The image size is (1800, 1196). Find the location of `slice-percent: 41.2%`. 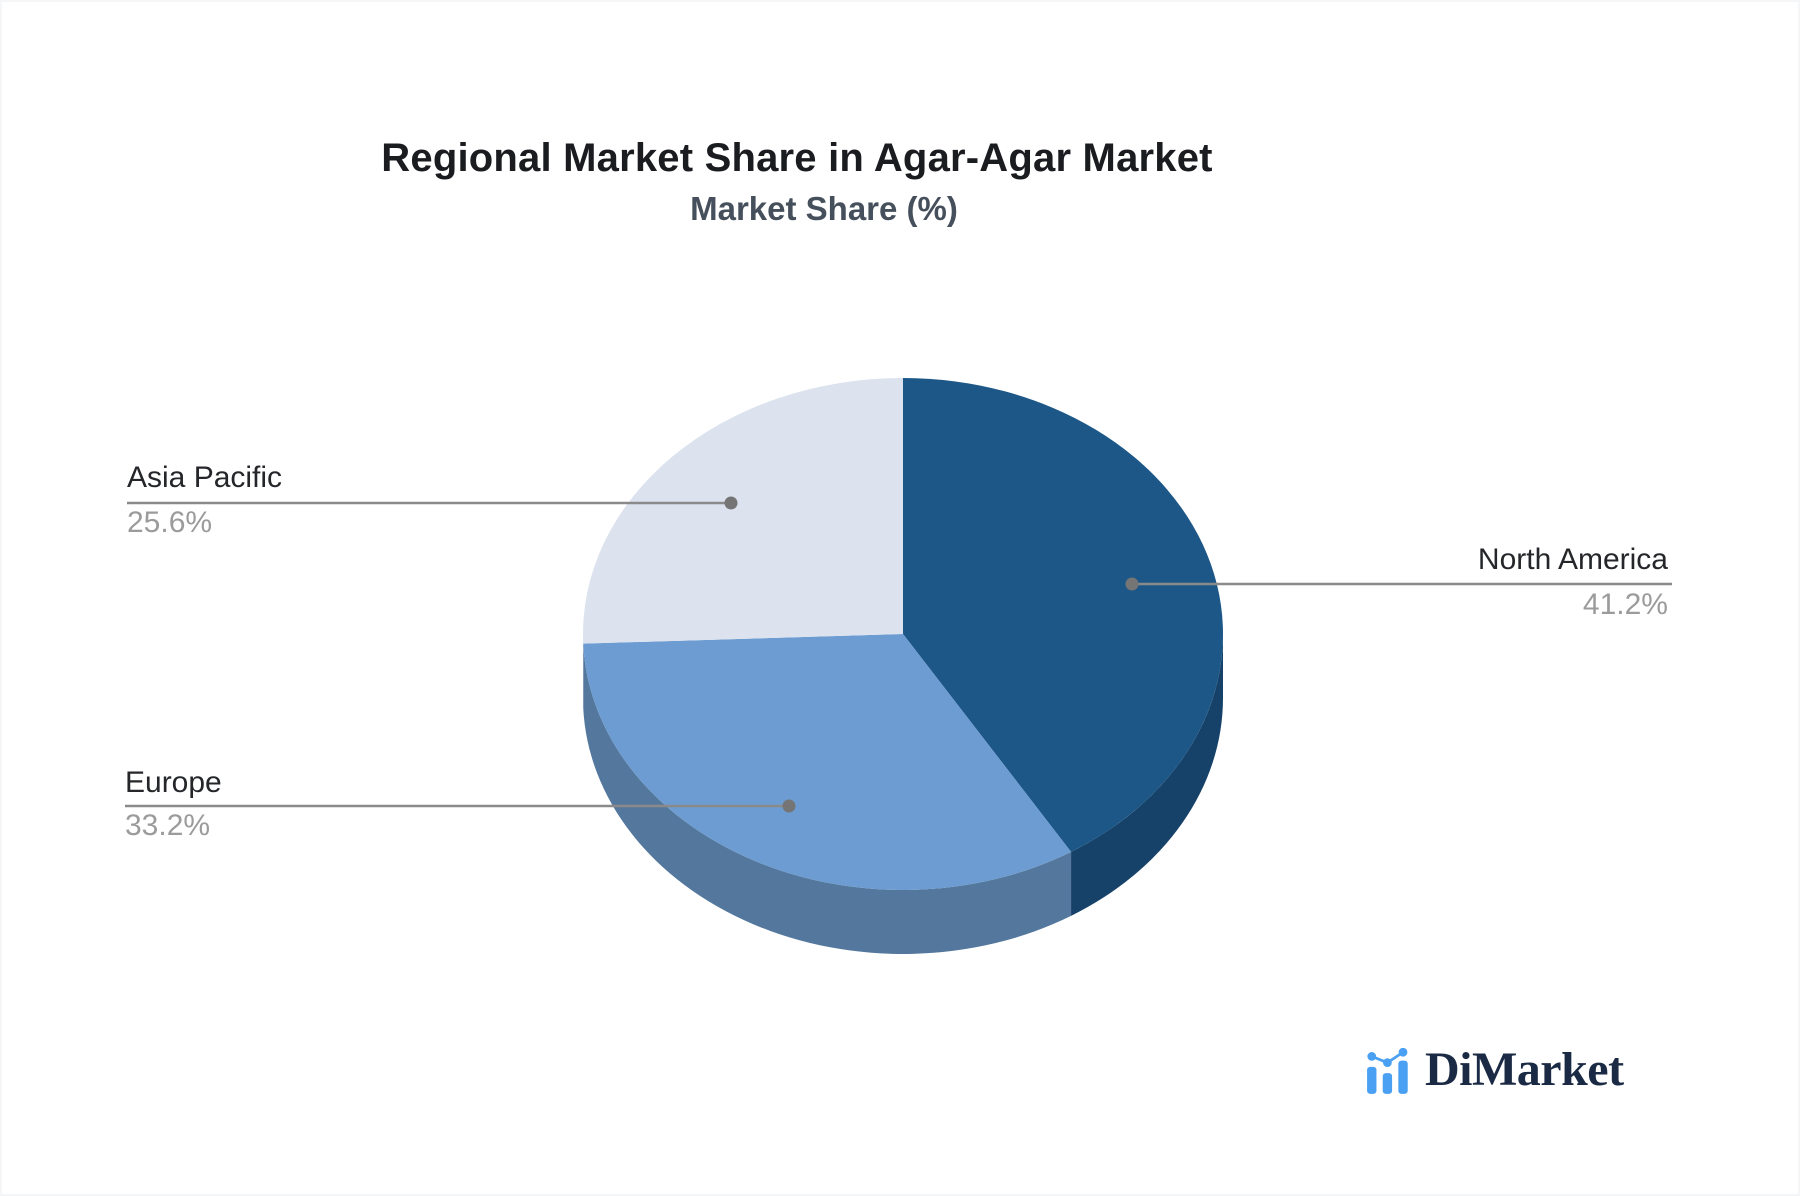

slice-percent: 41.2% is located at coordinates (1625, 604).